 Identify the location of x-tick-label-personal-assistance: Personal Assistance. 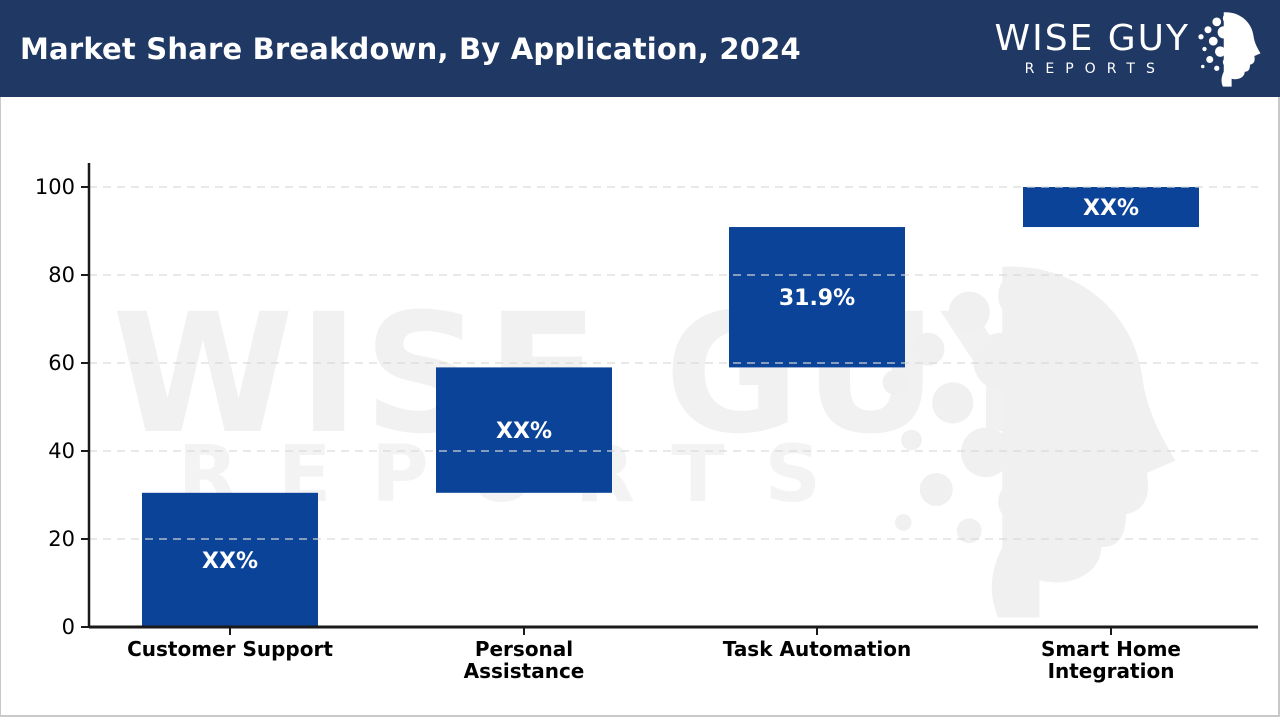
(524, 660).